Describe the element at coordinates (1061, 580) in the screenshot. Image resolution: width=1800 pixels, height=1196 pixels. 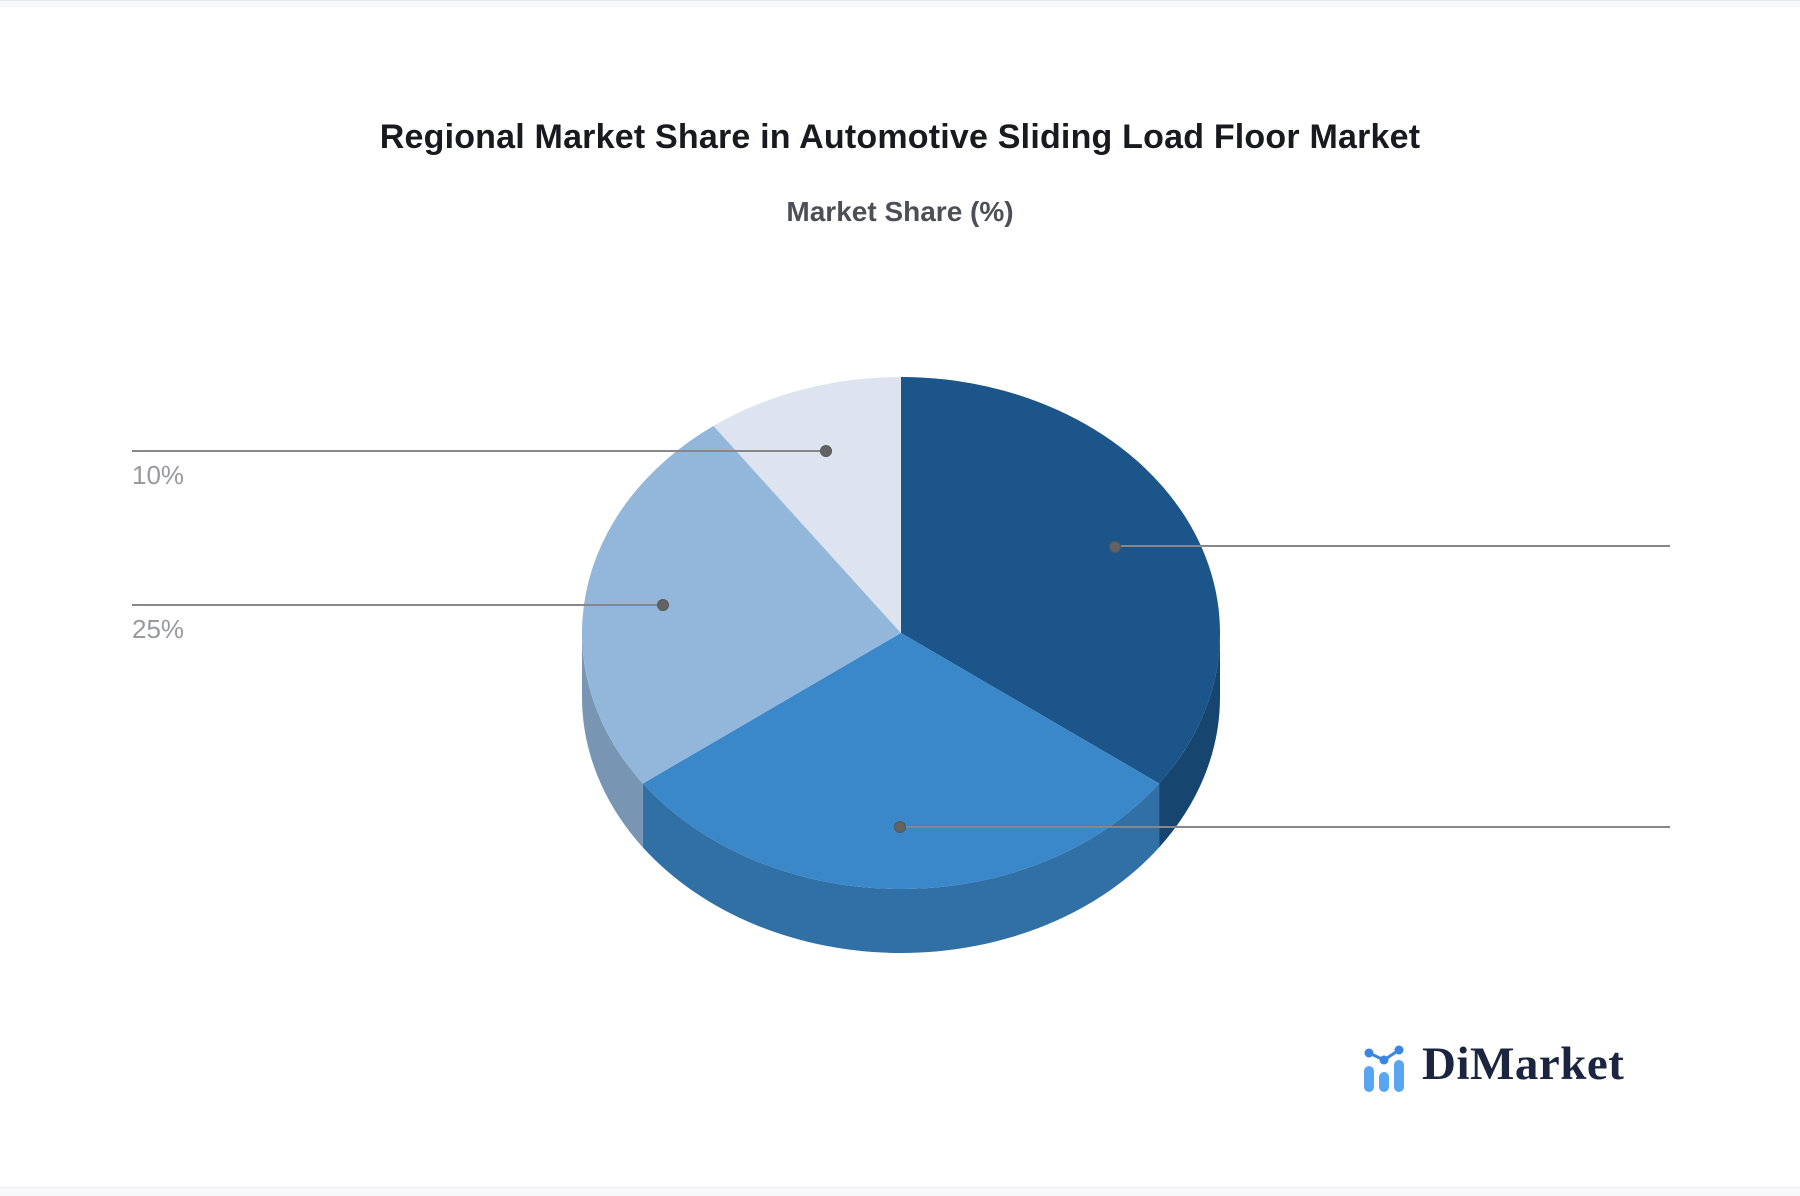
I see `pie-slice-north-america` at that location.